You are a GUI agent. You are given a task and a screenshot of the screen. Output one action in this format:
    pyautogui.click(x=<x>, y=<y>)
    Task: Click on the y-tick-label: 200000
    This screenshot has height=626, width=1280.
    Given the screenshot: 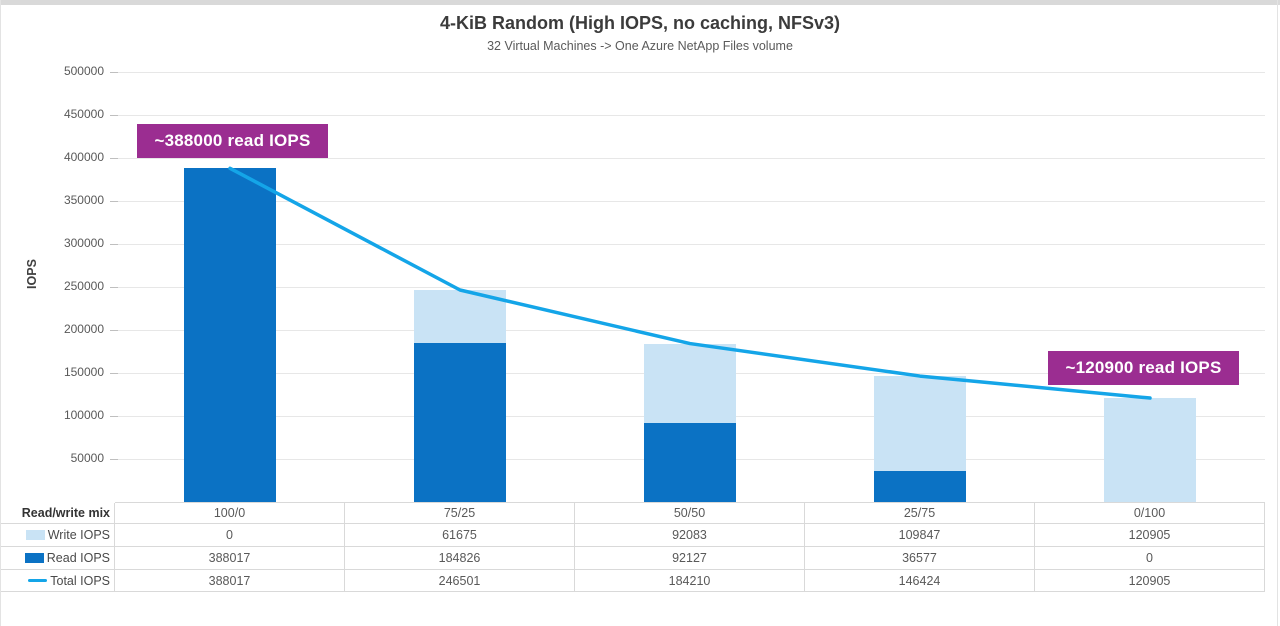 What is the action you would take?
    pyautogui.click(x=83, y=329)
    